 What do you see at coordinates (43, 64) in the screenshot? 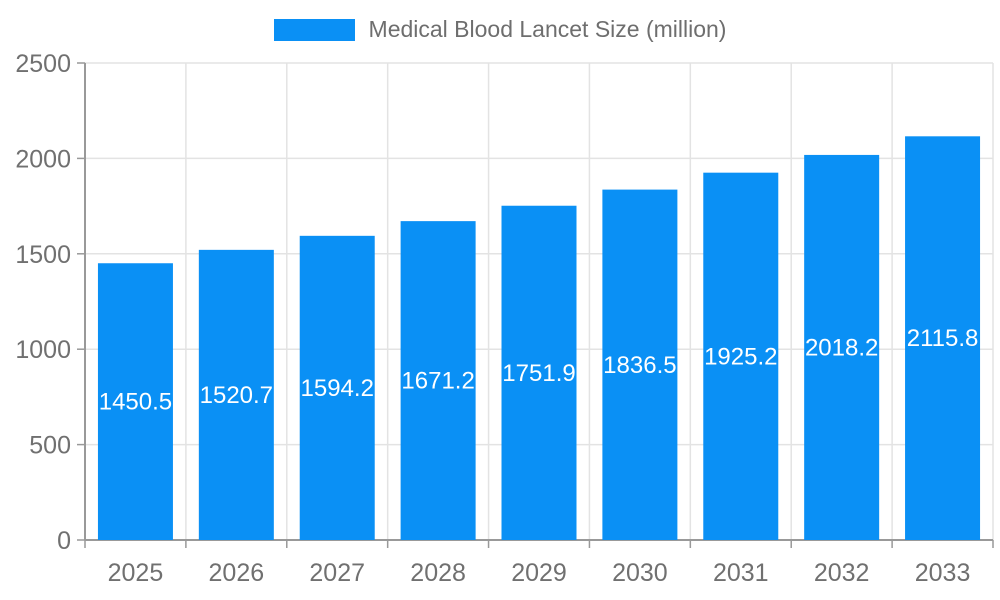
I see `y-axis-tick-label: 2500` at bounding box center [43, 64].